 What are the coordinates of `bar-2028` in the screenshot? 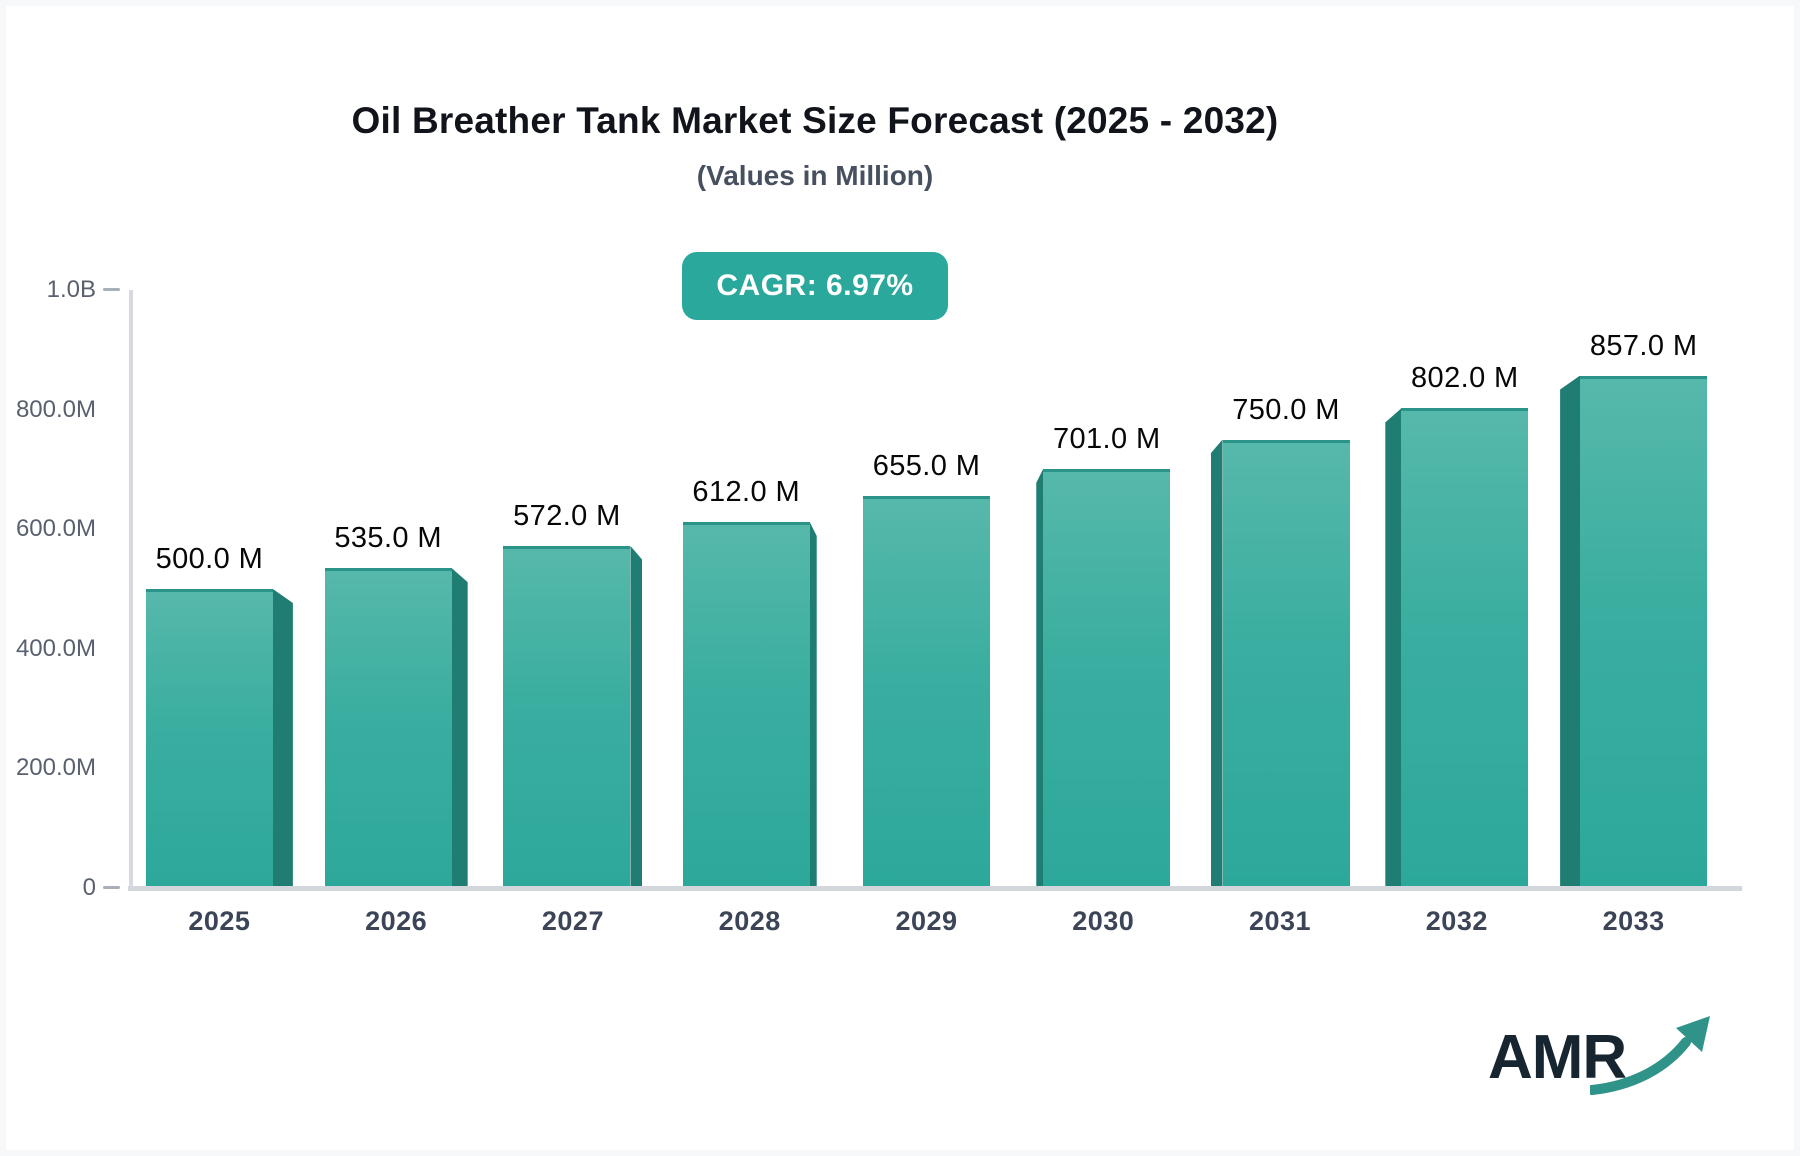 It's located at (746, 705).